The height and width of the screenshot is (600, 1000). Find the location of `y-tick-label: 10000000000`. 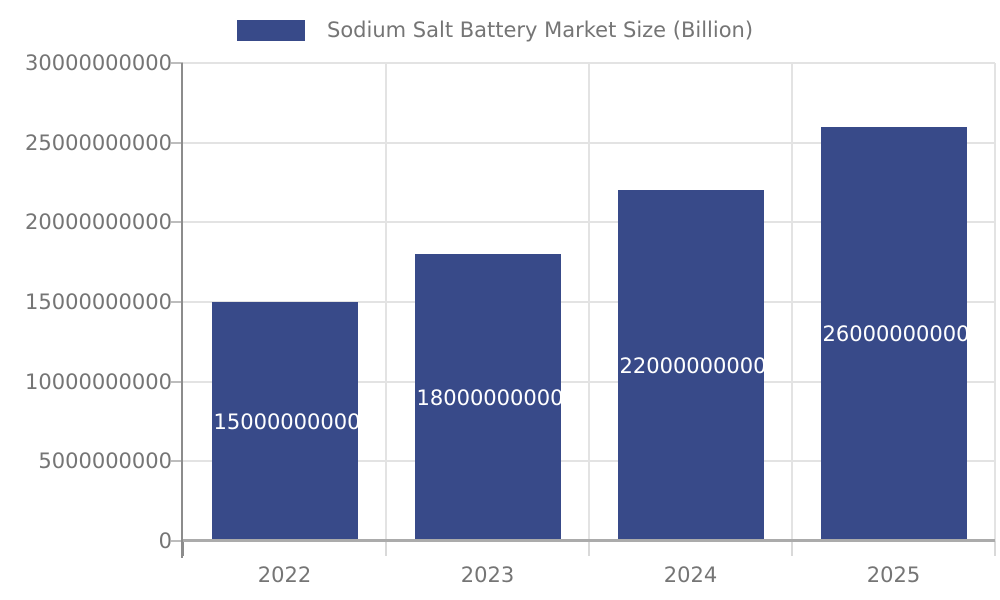

y-tick-label: 10000000000 is located at coordinates (98, 381).